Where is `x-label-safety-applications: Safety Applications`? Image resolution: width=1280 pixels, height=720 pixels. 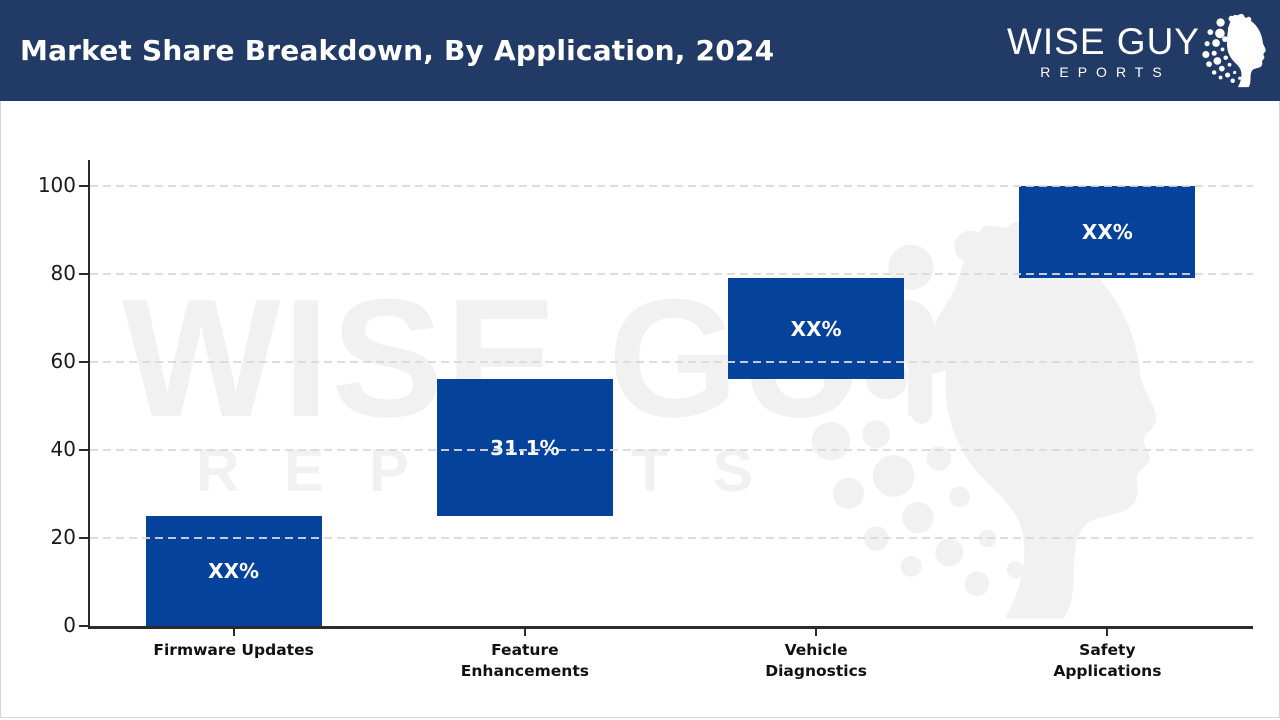
x-label-safety-applications: Safety Applications is located at coordinates (1107, 660).